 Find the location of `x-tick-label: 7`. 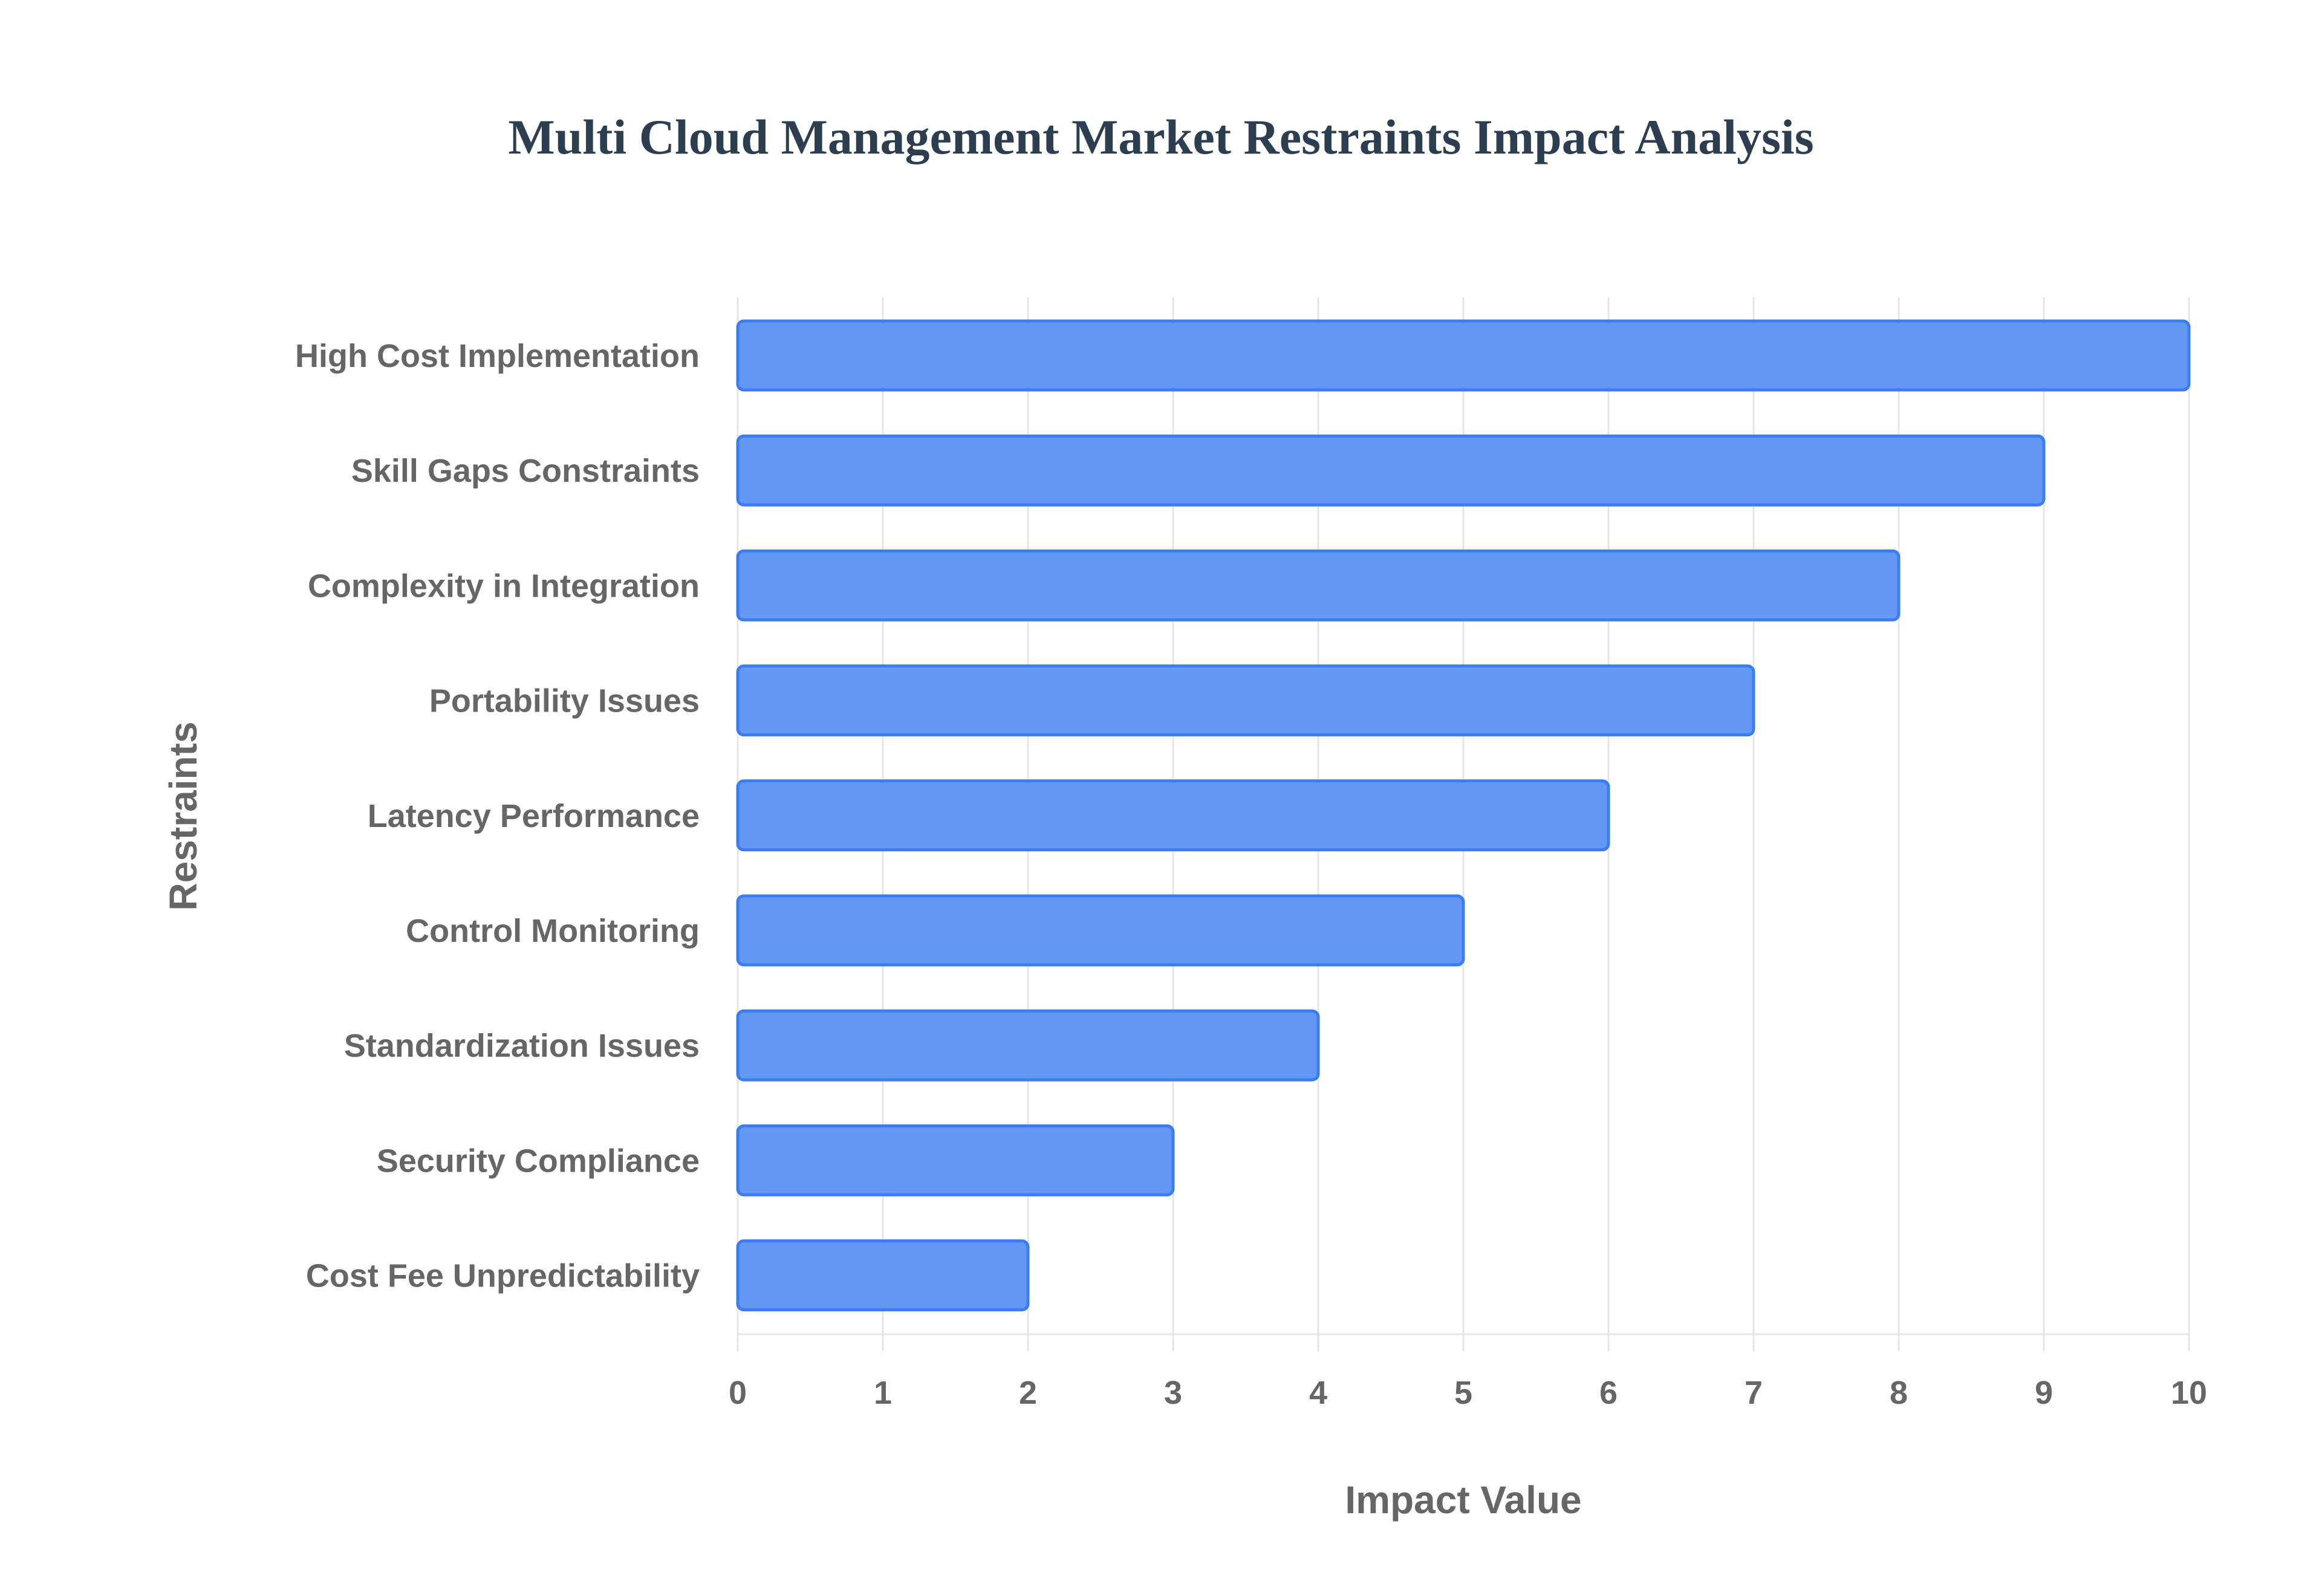

x-tick-label: 7 is located at coordinates (1754, 1393).